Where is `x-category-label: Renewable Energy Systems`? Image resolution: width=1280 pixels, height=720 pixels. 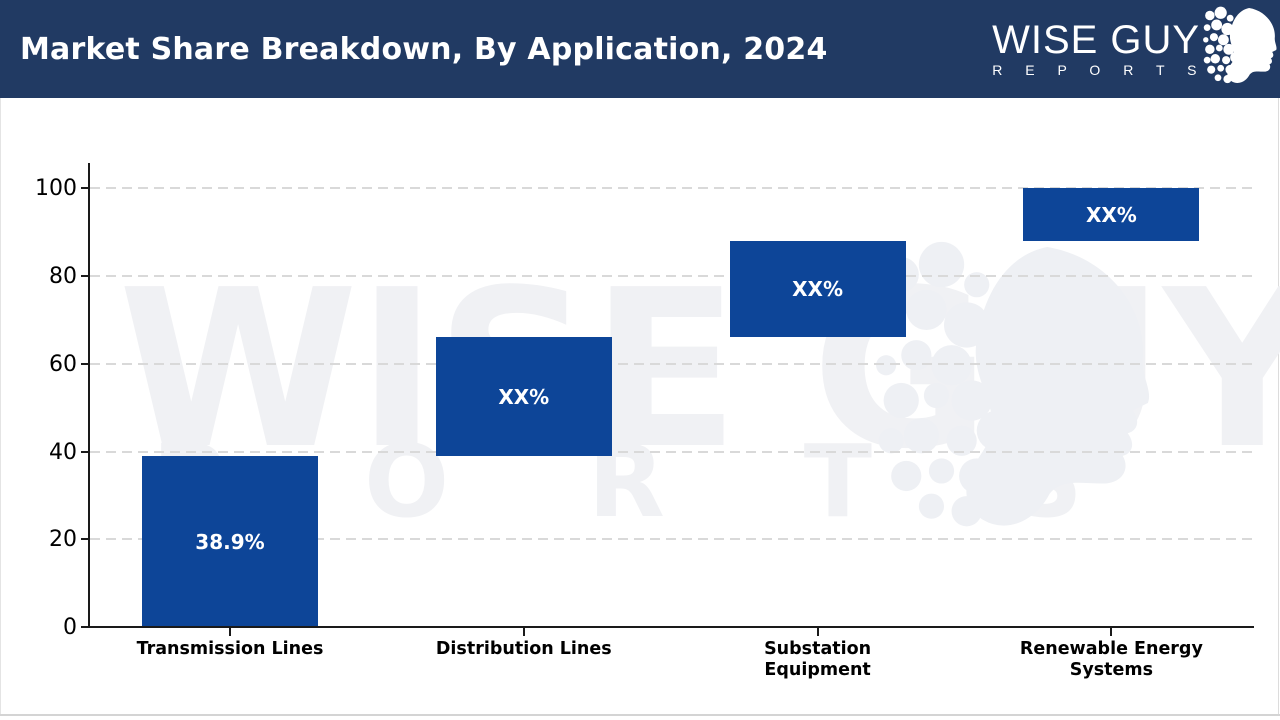 x-category-label: Renewable Energy Systems is located at coordinates (1111, 659).